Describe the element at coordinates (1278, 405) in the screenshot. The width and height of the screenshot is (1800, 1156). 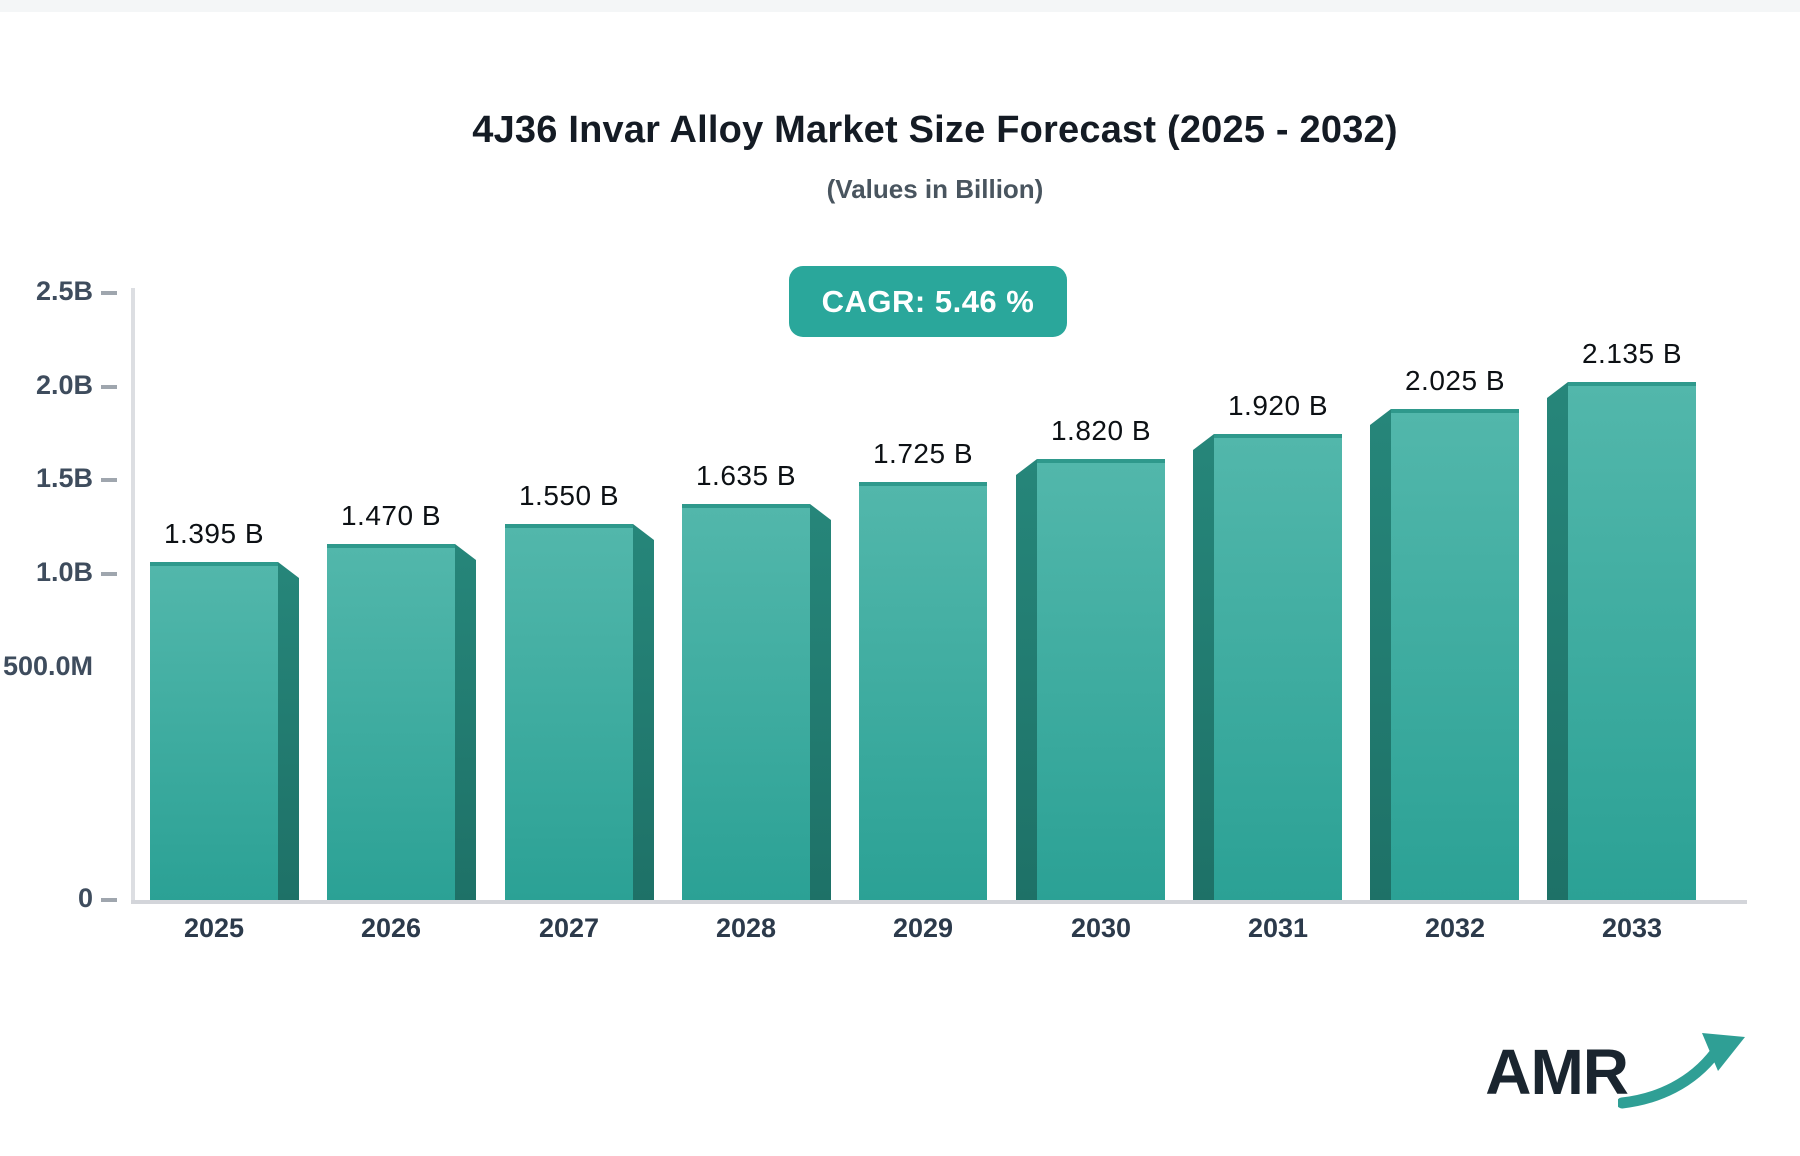
I see `bar-value-label-2031: 1.920 B` at that location.